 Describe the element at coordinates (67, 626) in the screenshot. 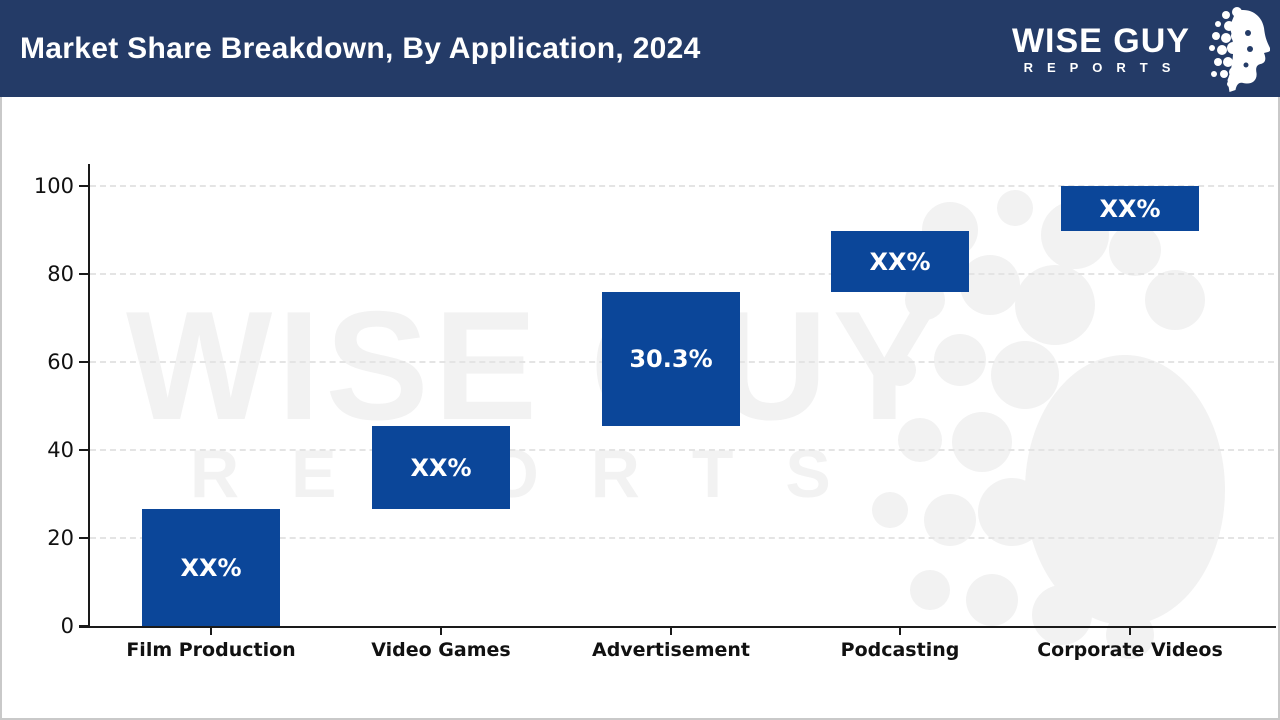

I see `y-axis-tick-label: 0` at that location.